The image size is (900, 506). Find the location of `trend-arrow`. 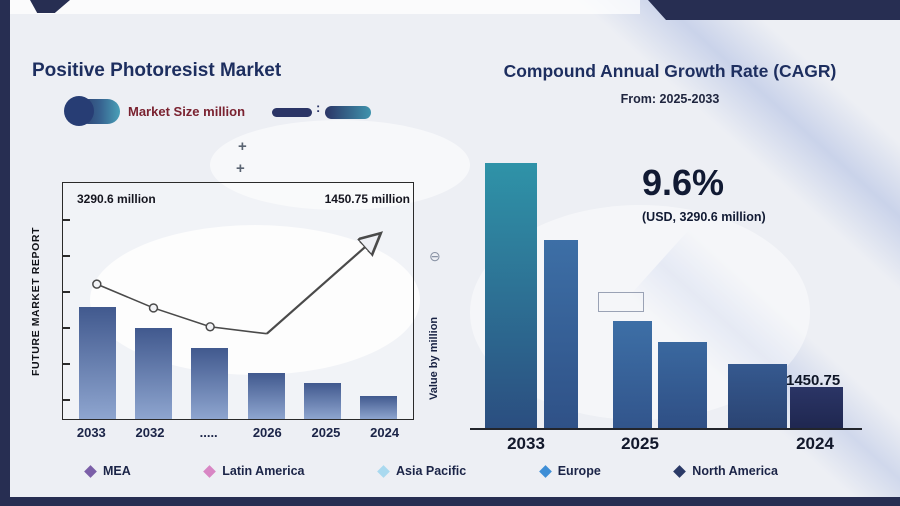

trend-arrow is located at coordinates (252, 259).